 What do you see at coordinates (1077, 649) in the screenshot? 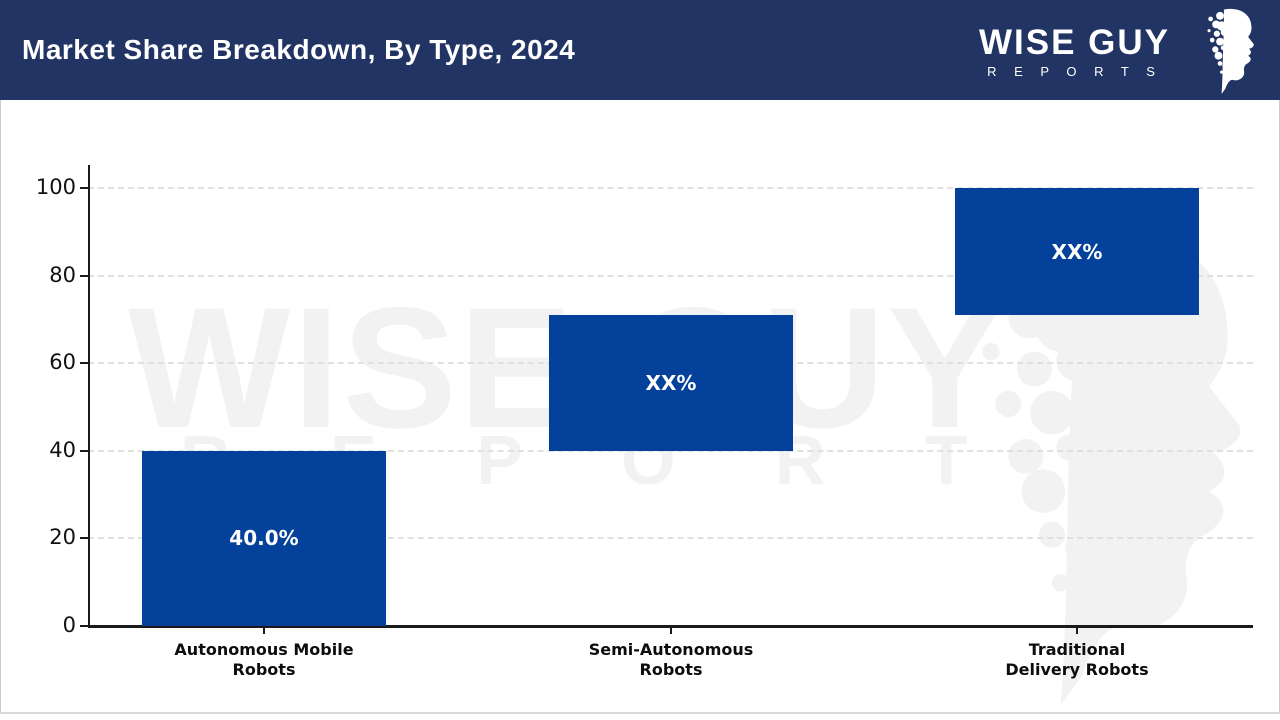
I see `category-label-line: Traditional` at bounding box center [1077, 649].